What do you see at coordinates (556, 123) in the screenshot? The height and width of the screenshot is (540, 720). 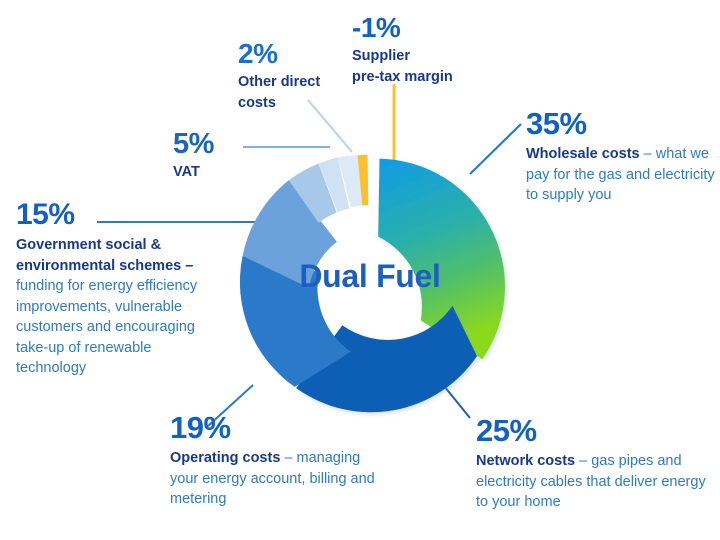 I see `callout-wholesale-percent: 35%` at bounding box center [556, 123].